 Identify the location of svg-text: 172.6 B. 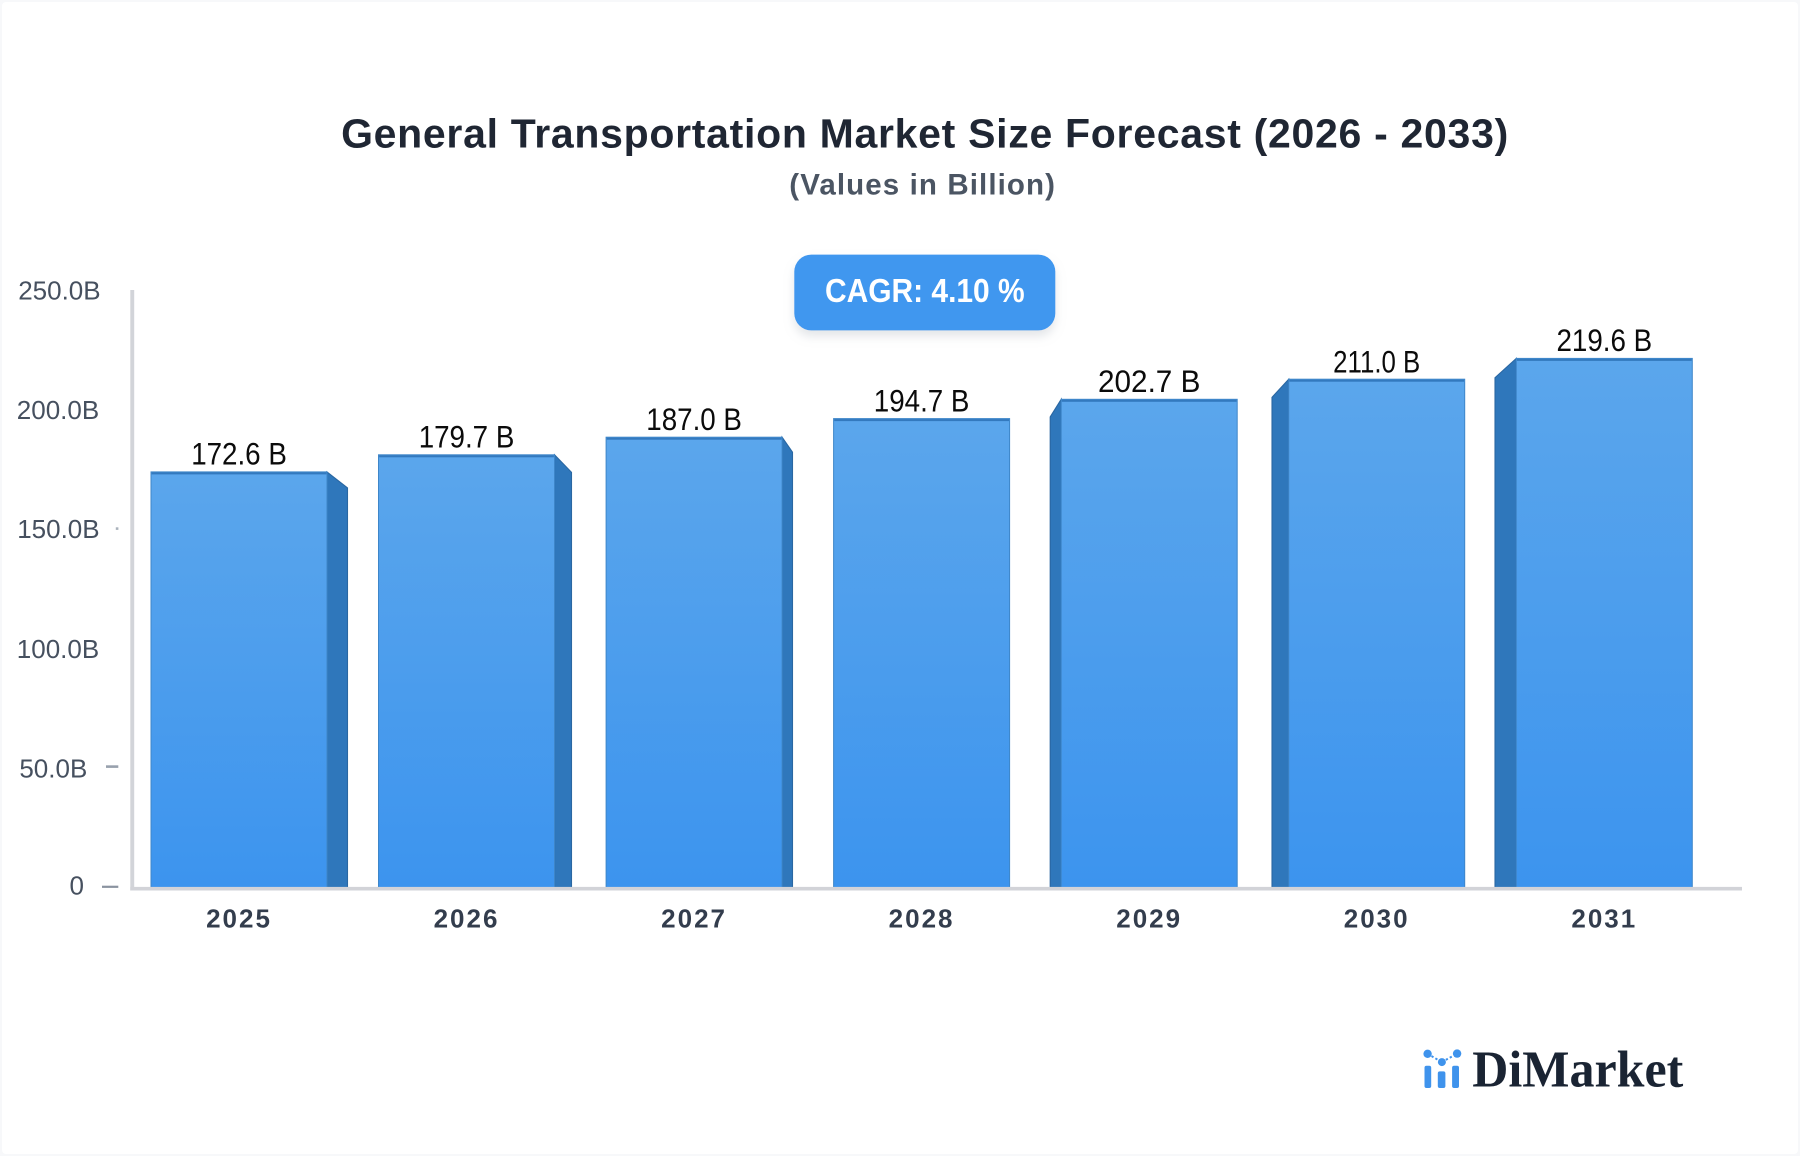
(239, 454).